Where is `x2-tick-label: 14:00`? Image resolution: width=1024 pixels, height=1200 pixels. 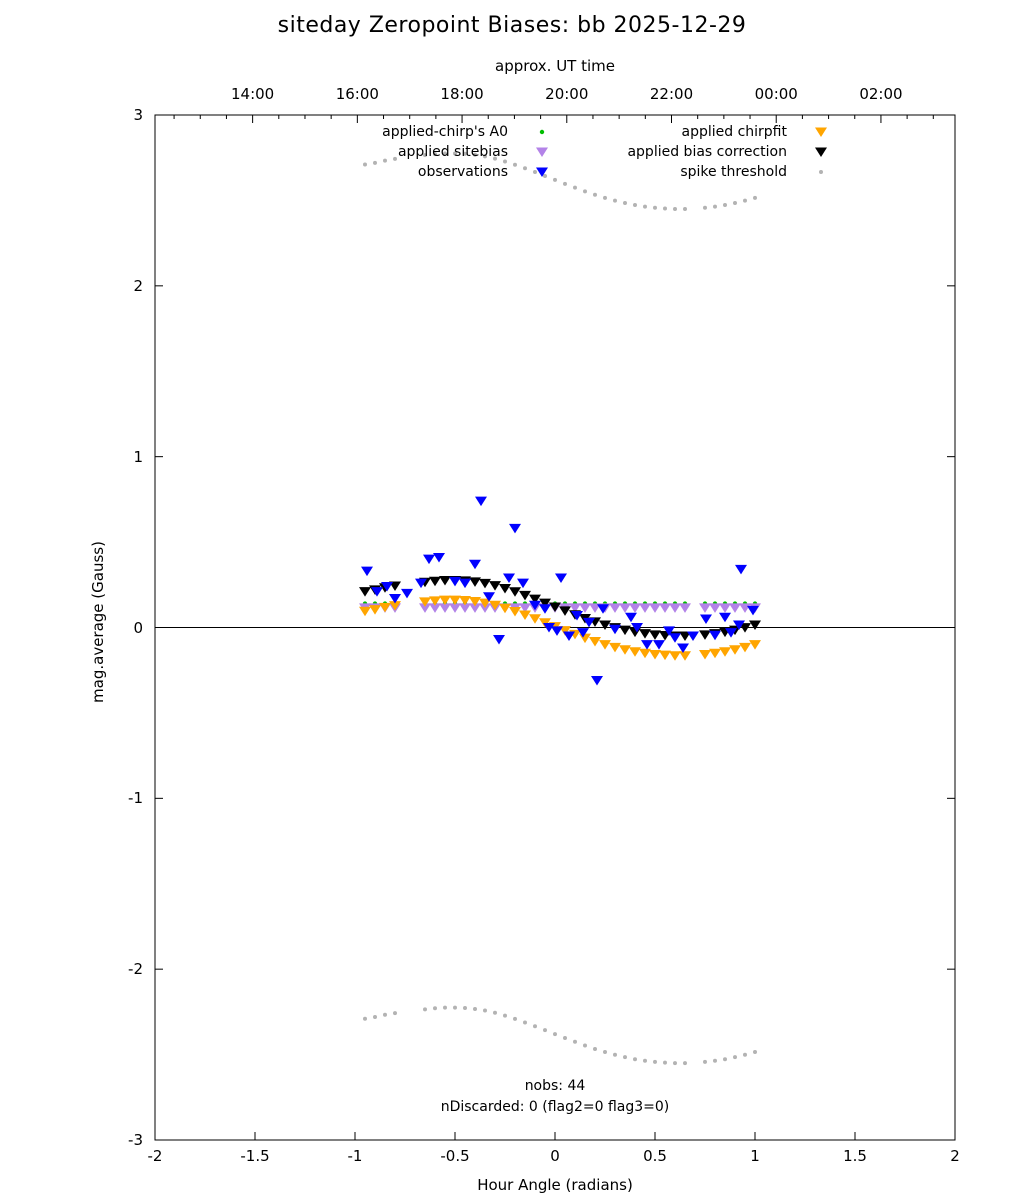 x2-tick-label: 14:00 is located at coordinates (252, 94).